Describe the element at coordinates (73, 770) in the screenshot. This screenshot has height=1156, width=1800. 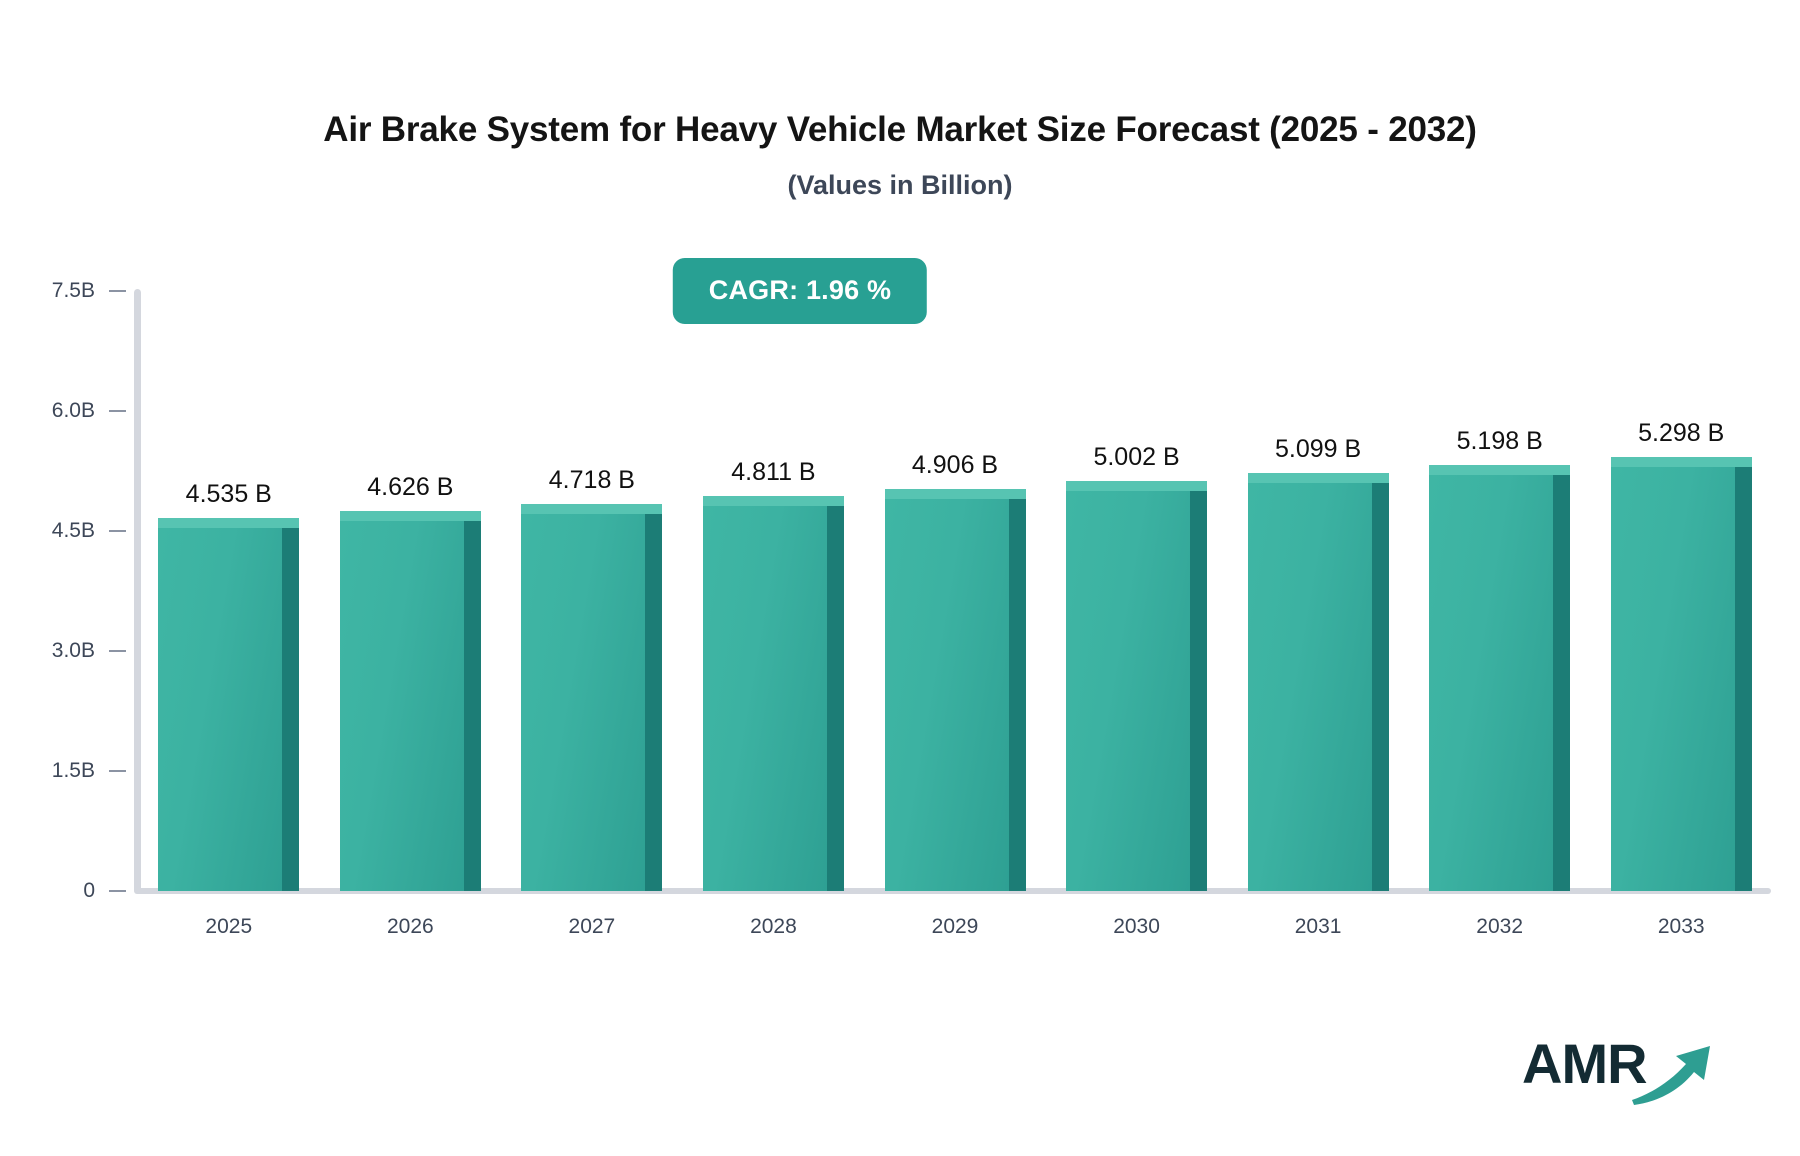
I see `y-axis-tick-label: 1.5B` at that location.